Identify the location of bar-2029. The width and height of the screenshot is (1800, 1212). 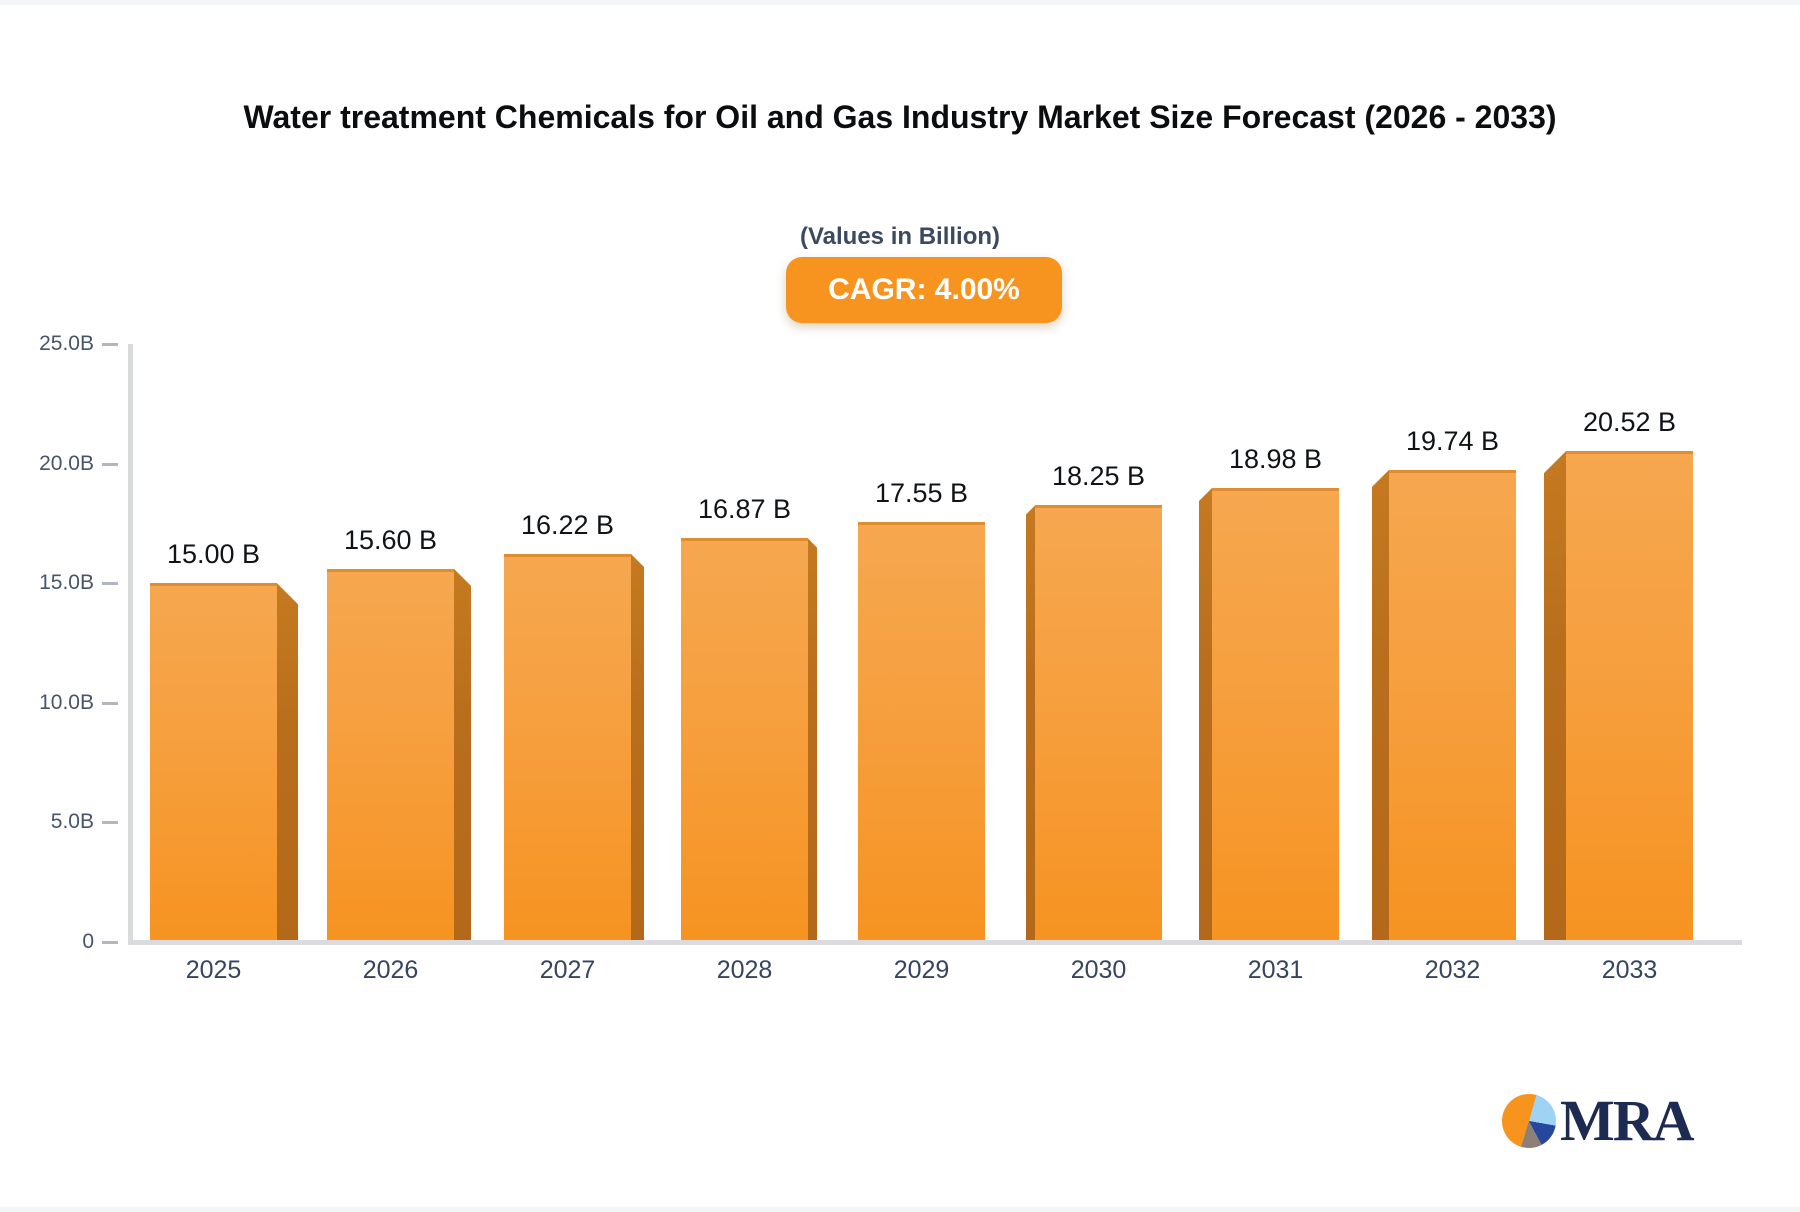
(921, 732).